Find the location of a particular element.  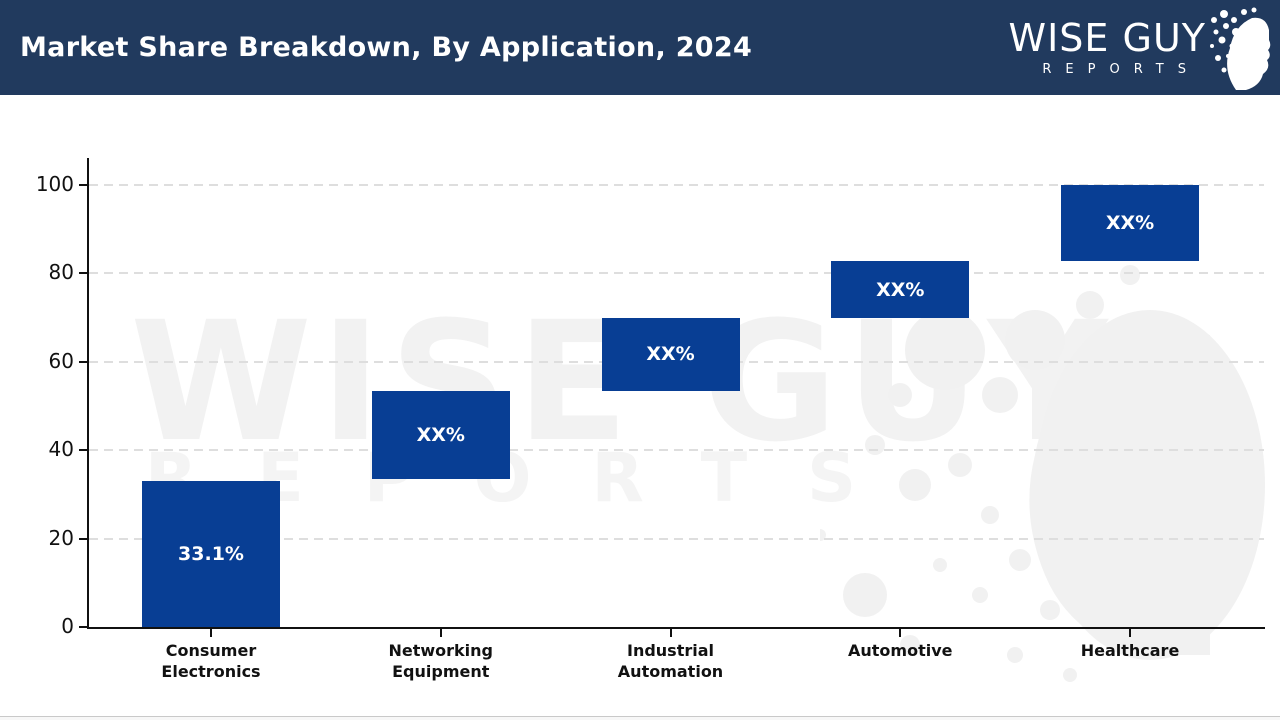

dotted-head-icon is located at coordinates (1240, 48).